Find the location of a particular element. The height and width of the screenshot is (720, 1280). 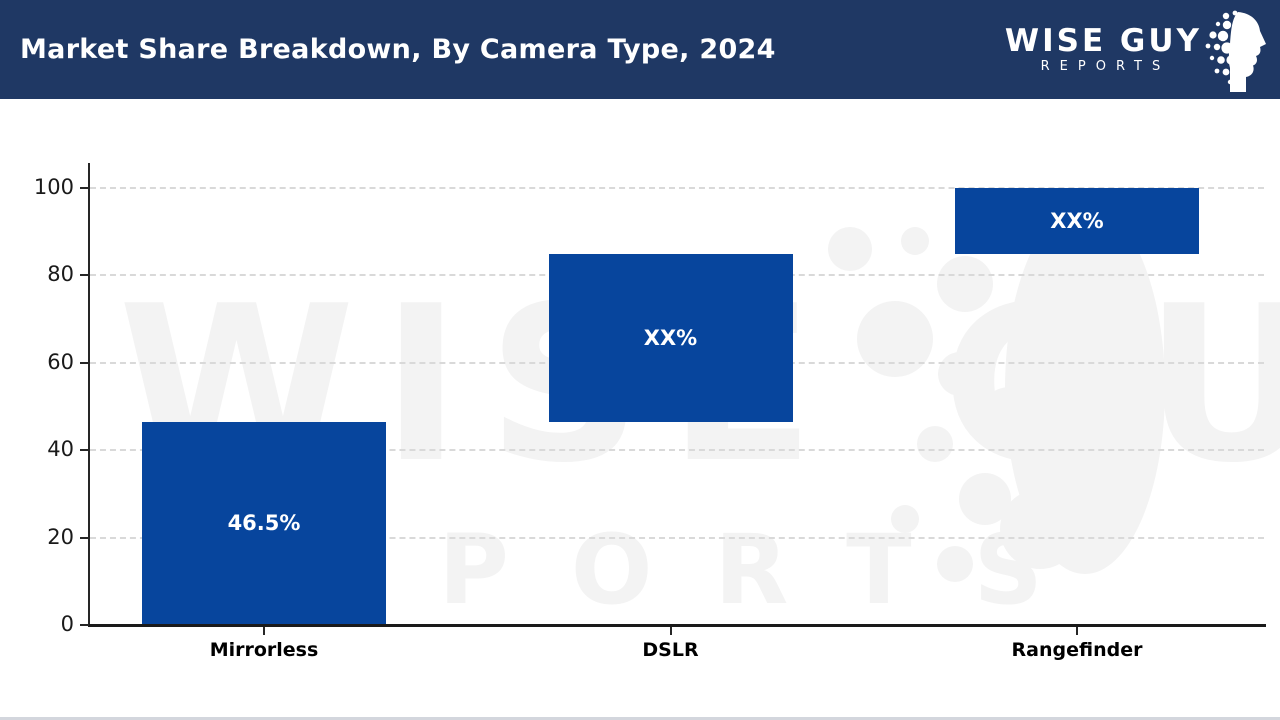

bar-dslr: XX% is located at coordinates (670, 338).